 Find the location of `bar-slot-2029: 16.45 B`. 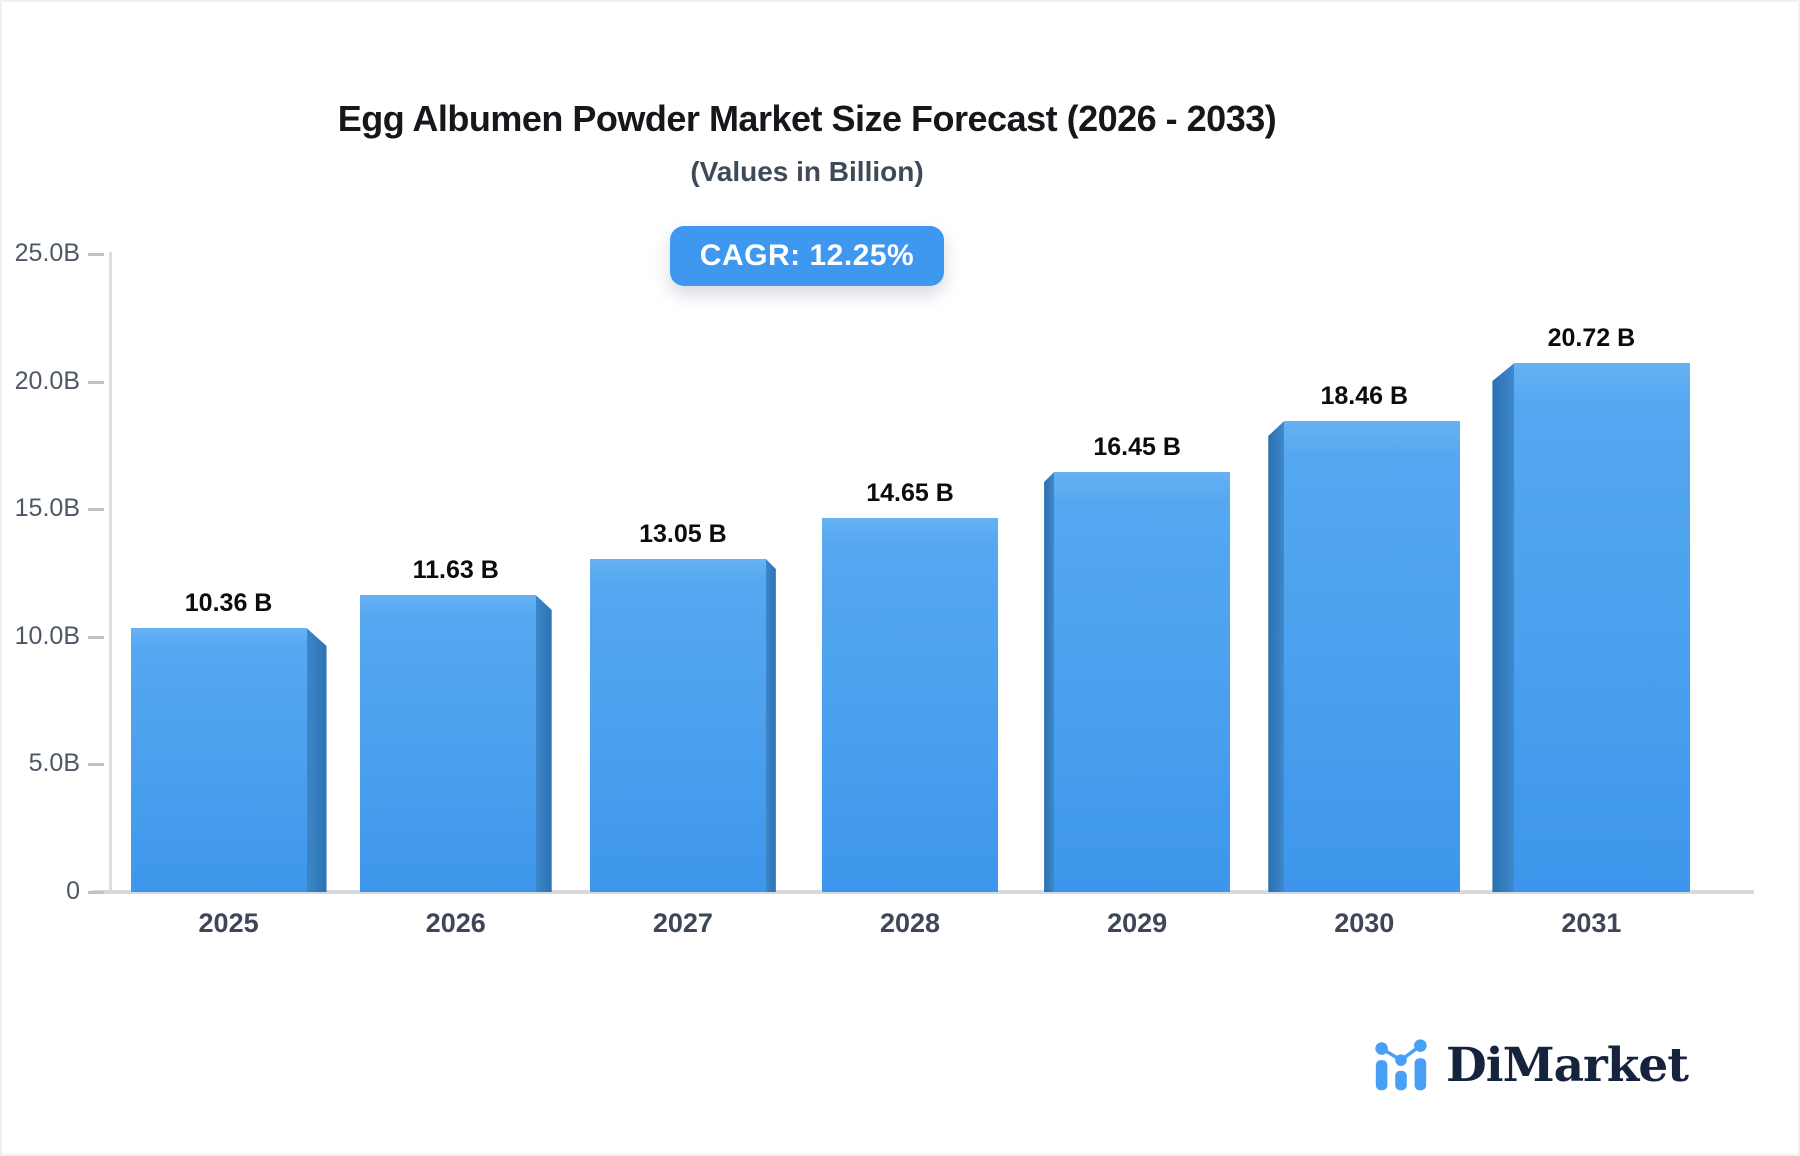

bar-slot-2029: 16.45 B is located at coordinates (1137, 573).